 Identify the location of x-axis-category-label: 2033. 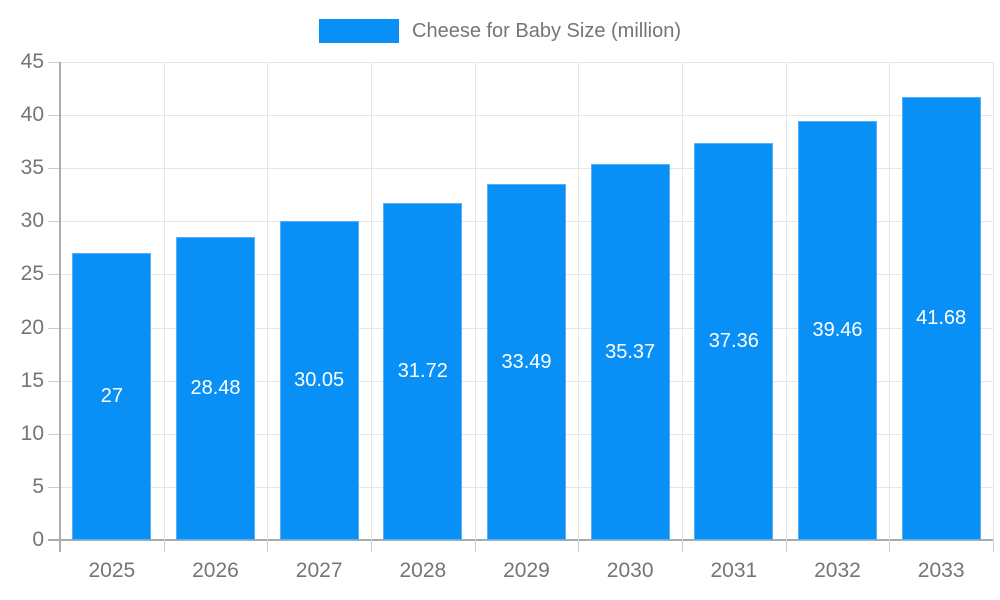
(941, 570).